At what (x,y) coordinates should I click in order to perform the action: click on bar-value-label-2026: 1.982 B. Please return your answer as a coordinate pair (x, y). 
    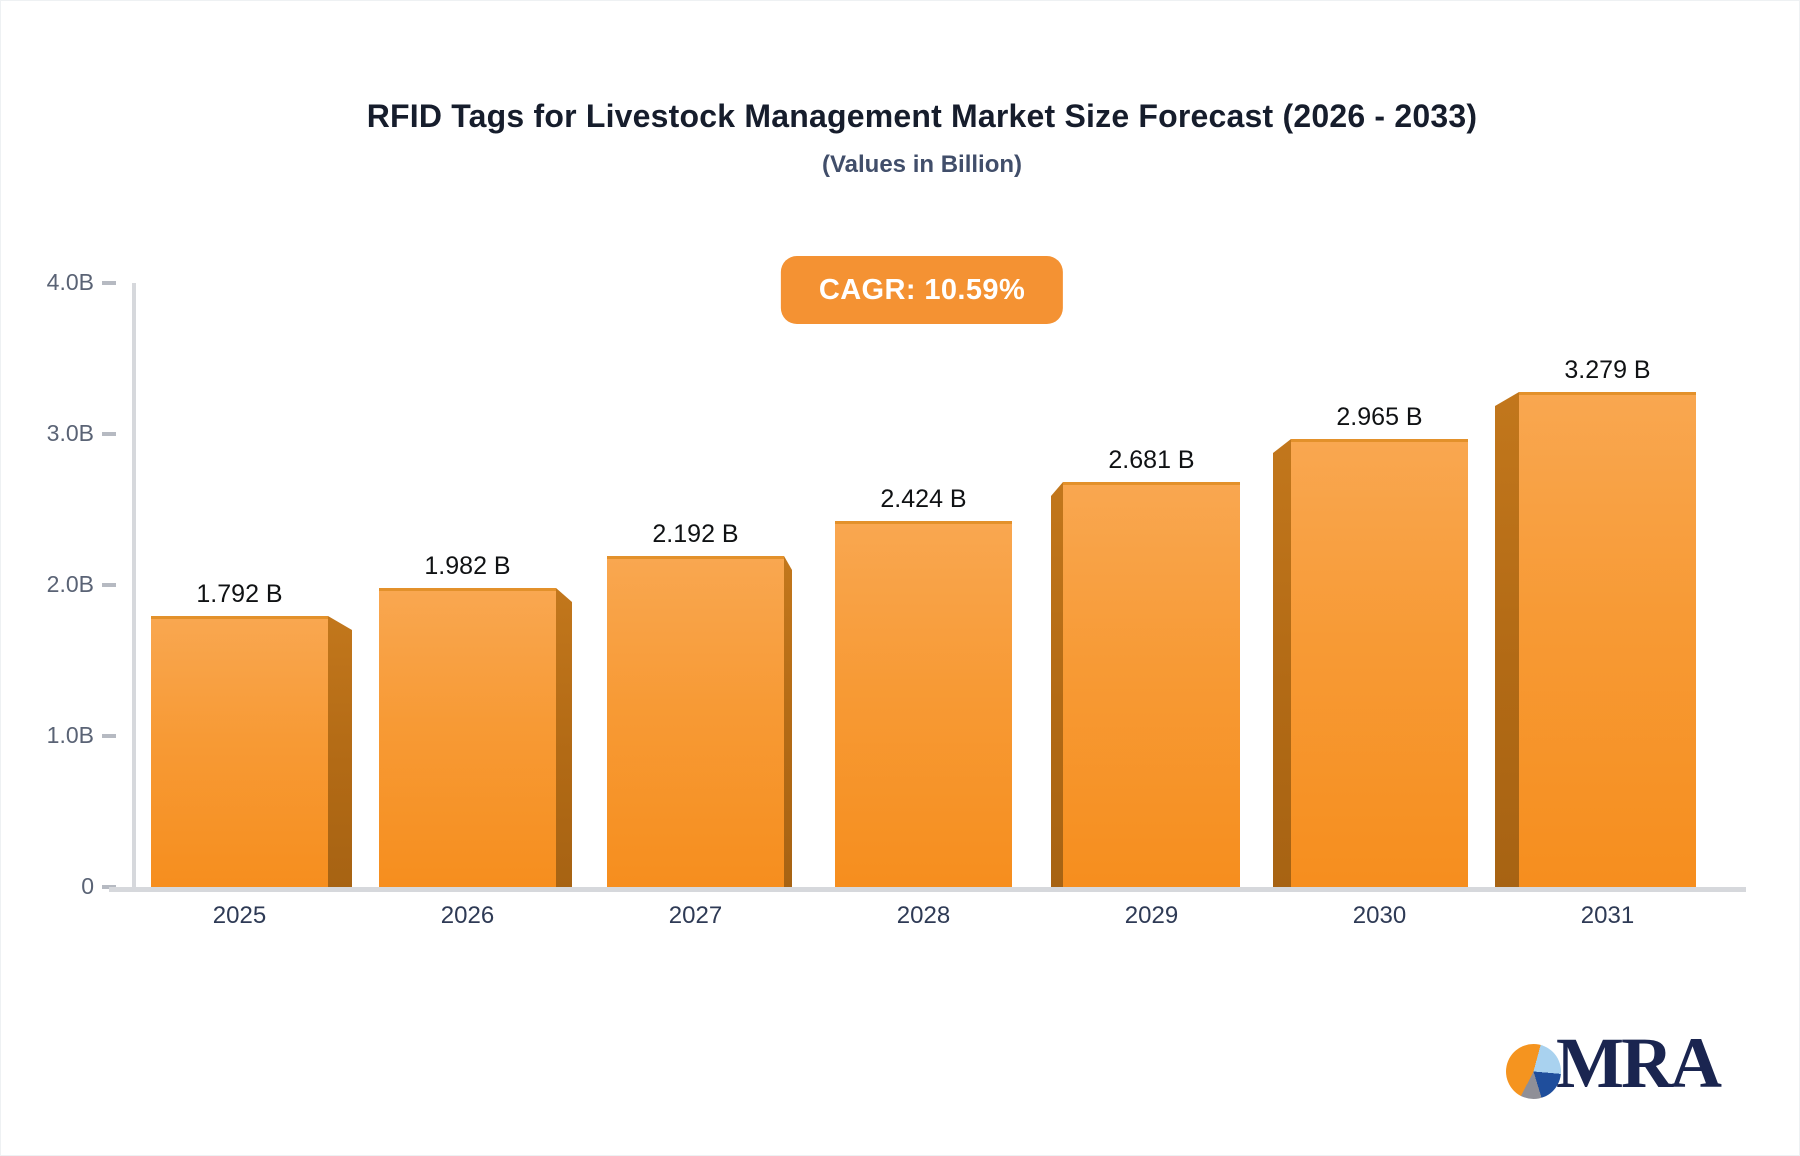
    Looking at the image, I should click on (467, 566).